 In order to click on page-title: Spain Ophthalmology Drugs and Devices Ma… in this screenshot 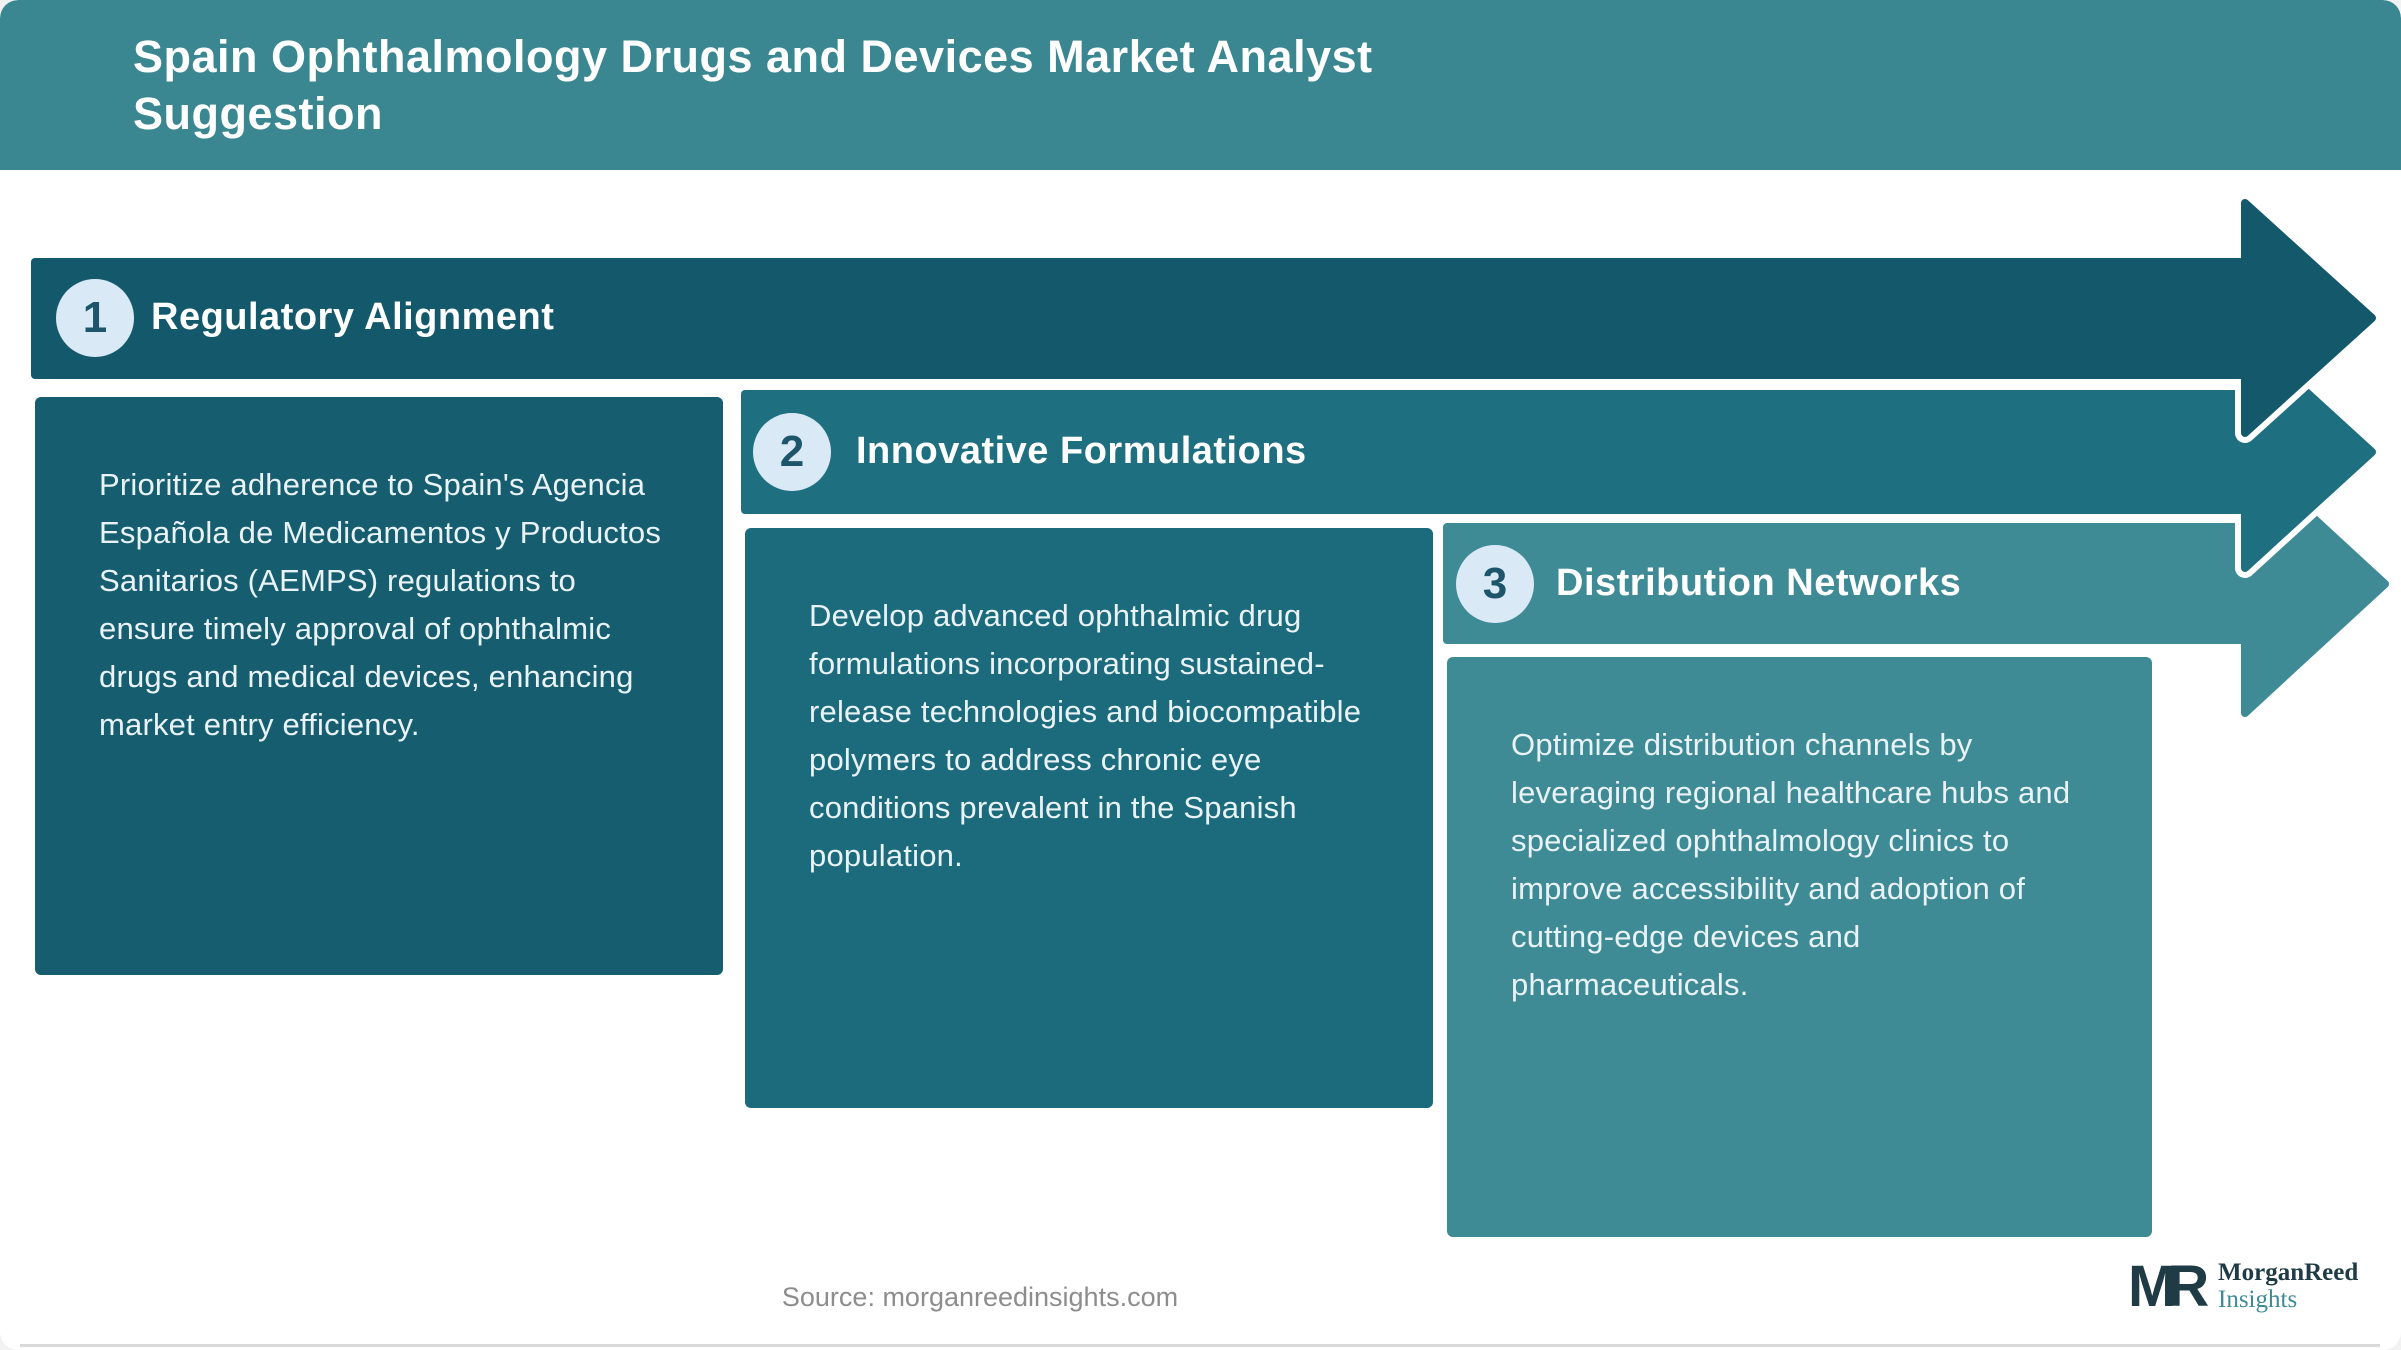, I will do `click(753, 84)`.